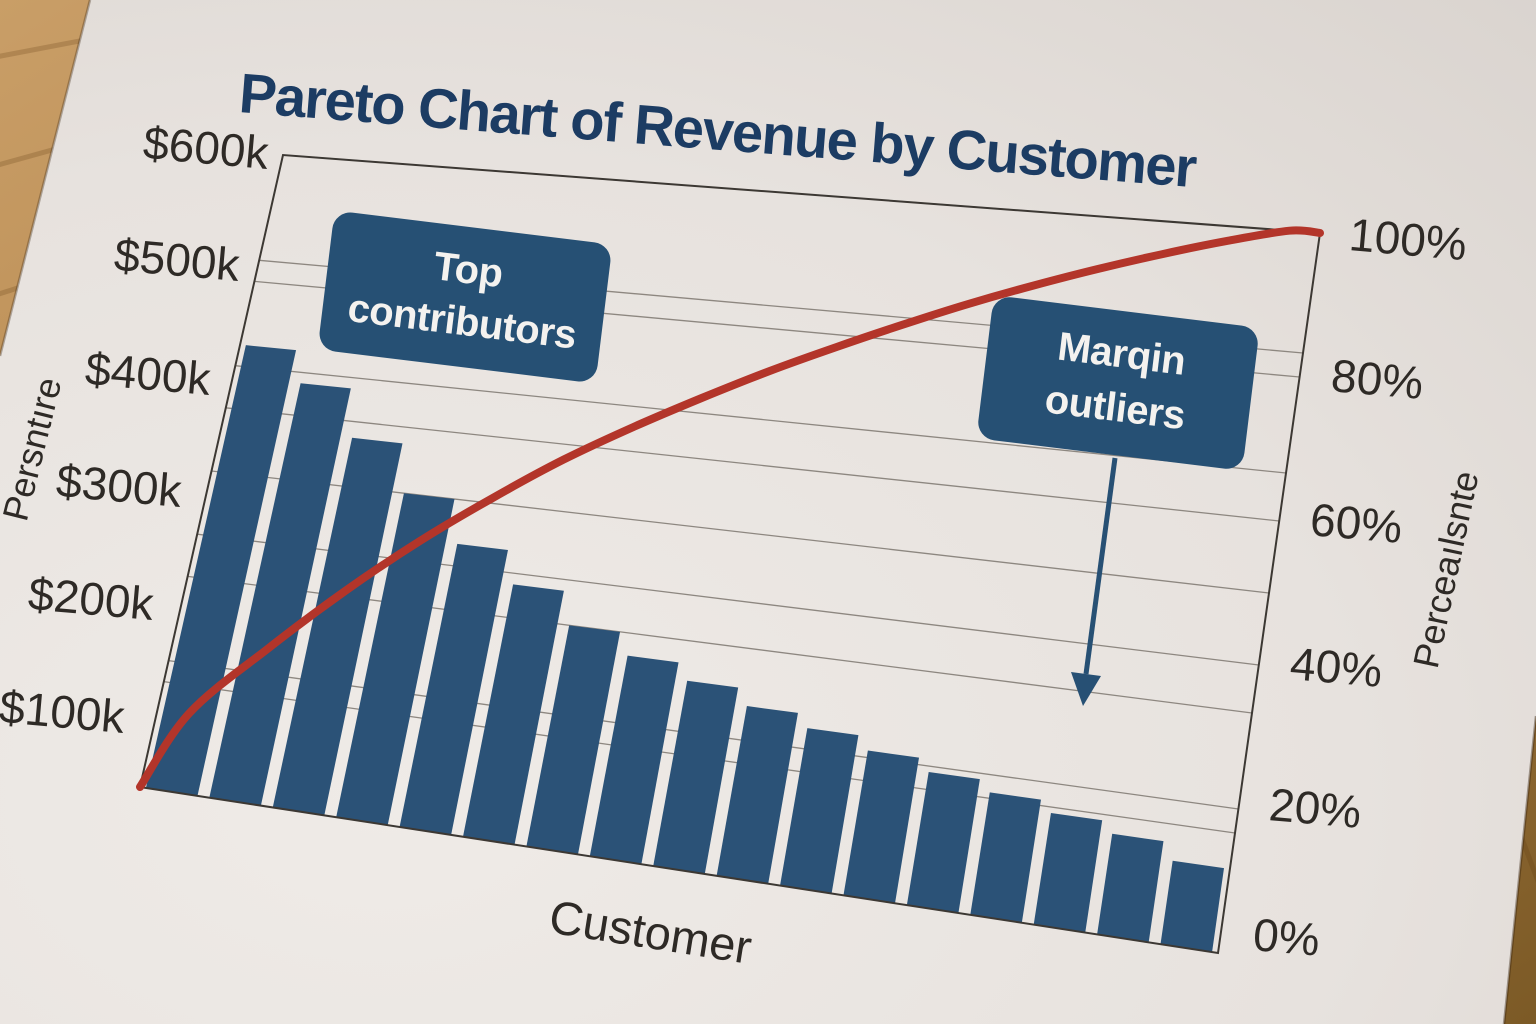  Describe the element at coordinates (1377, 379) in the screenshot. I see `right-tick-80: 80%` at that location.